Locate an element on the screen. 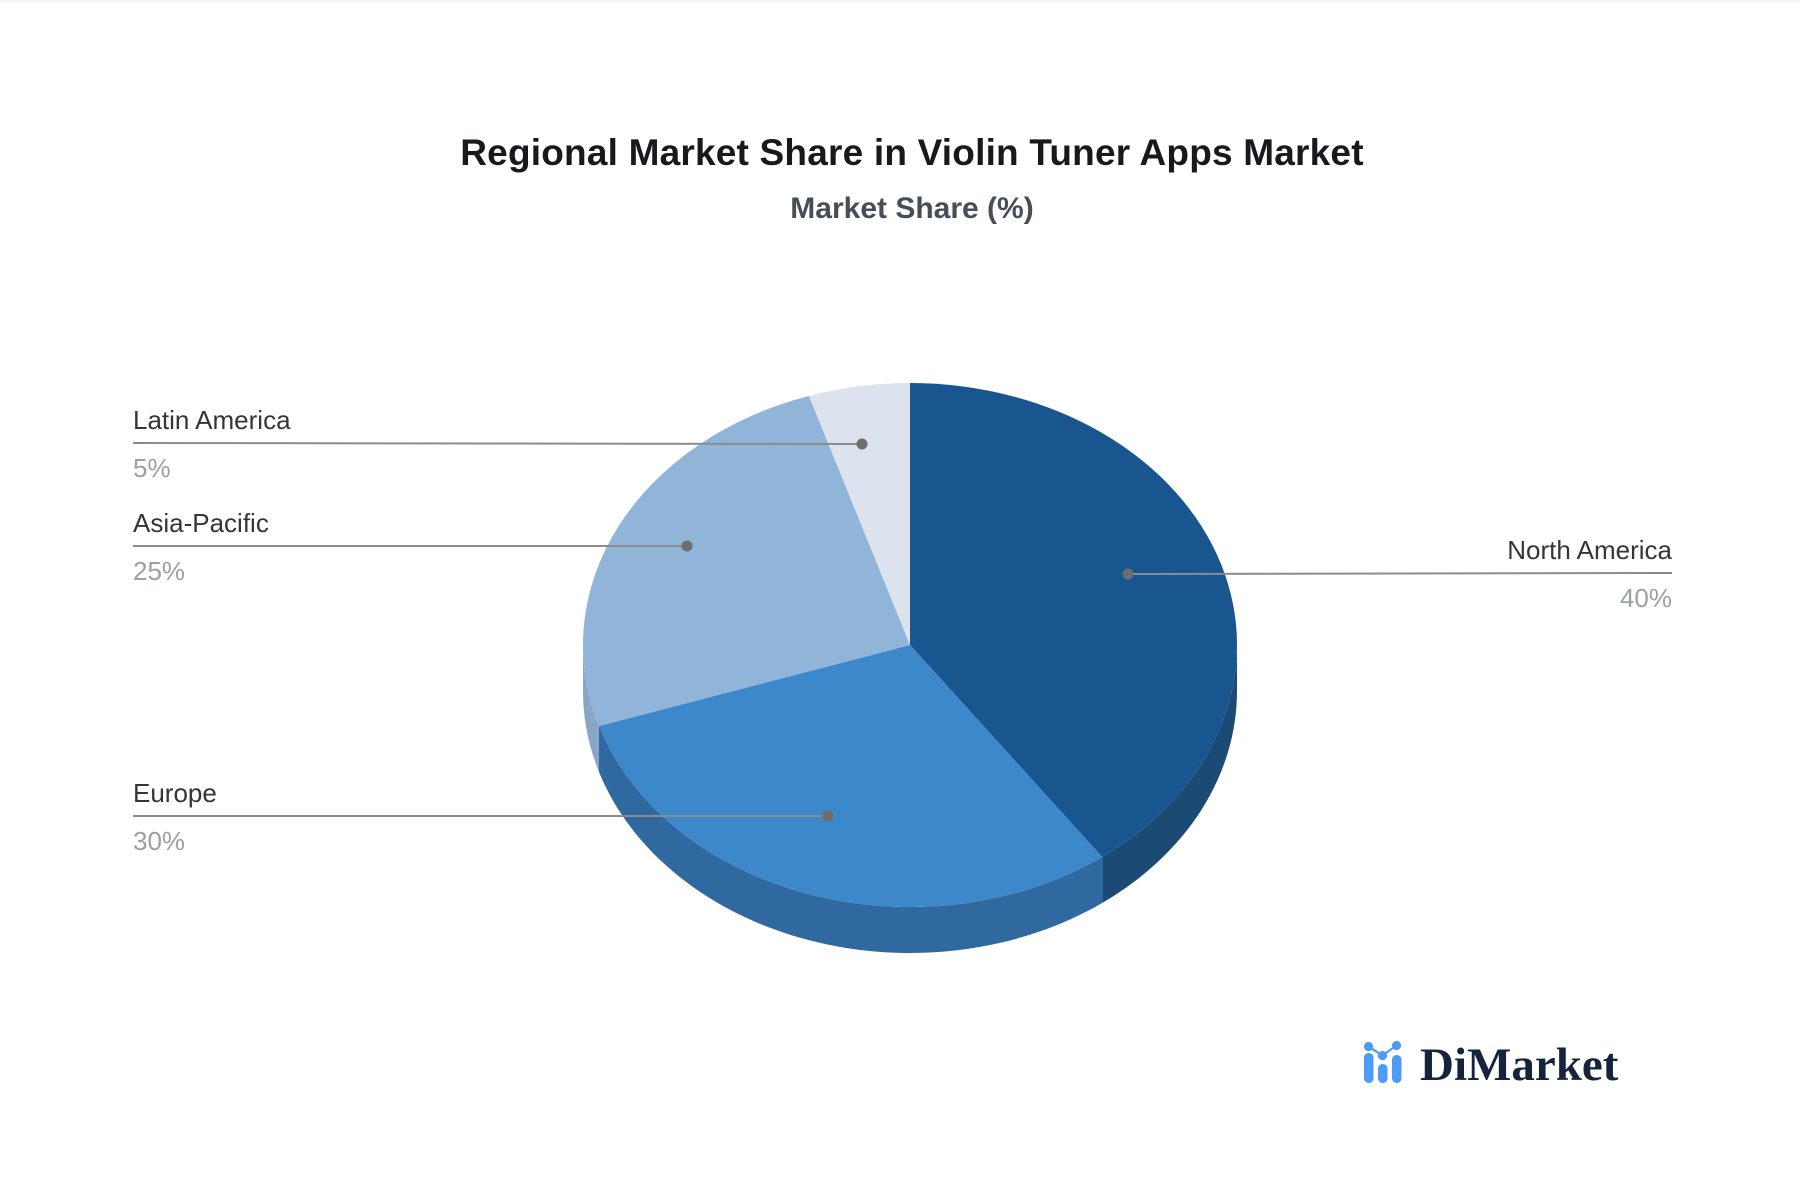 Image resolution: width=1800 pixels, height=1196 pixels. callout-asia-pacific: Asia-Pacific 25% is located at coordinates (201, 547).